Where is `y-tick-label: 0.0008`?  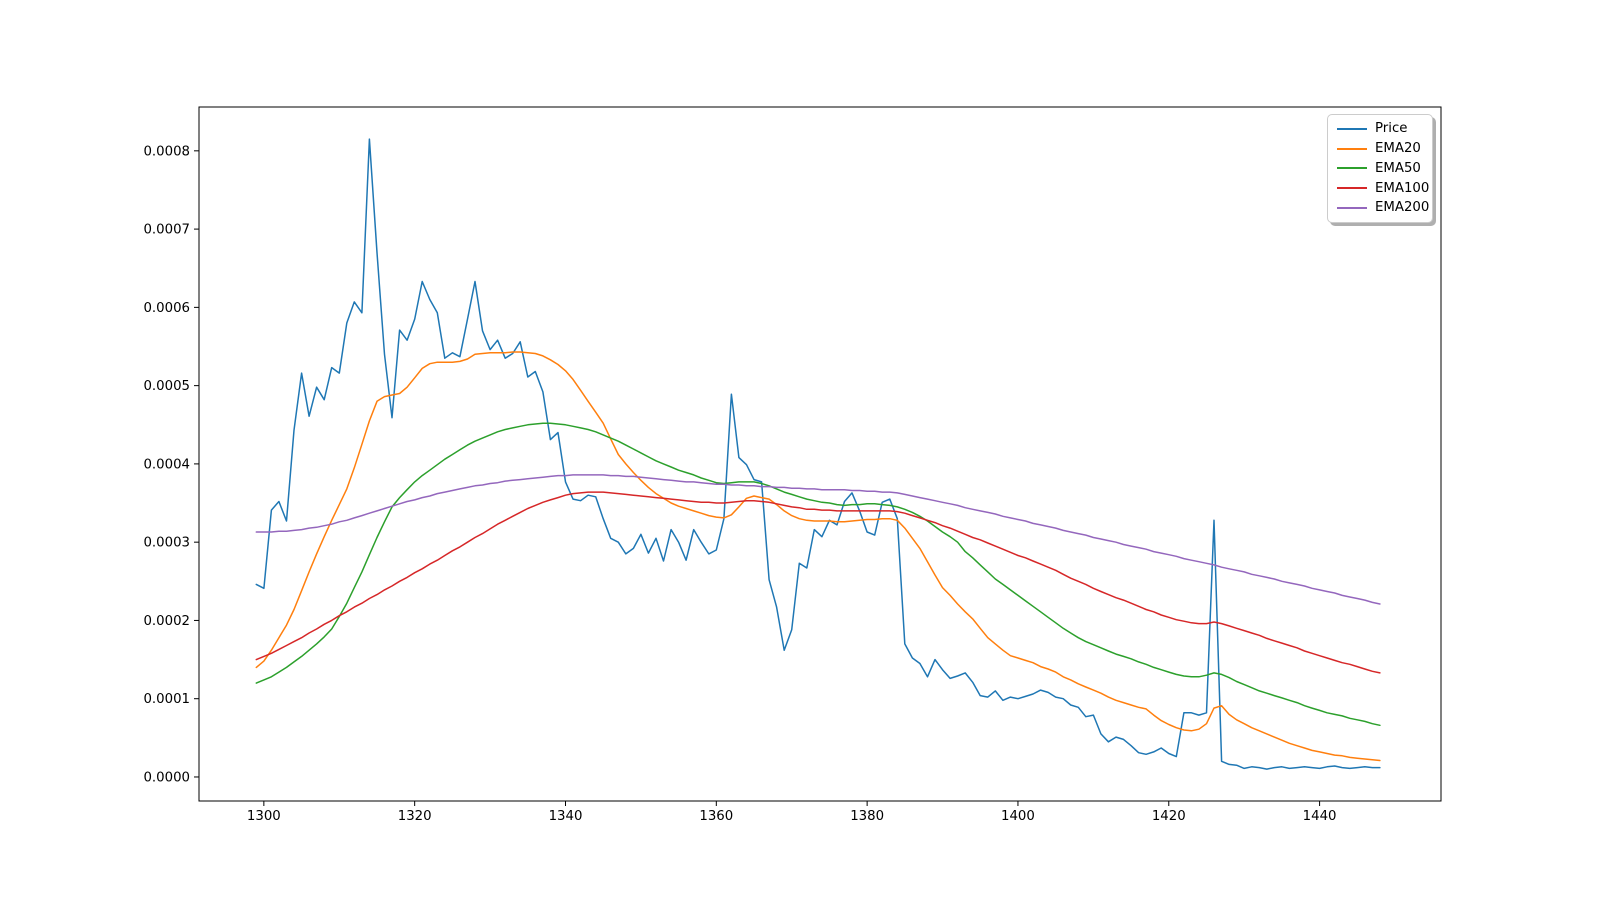 y-tick-label: 0.0008 is located at coordinates (166, 151).